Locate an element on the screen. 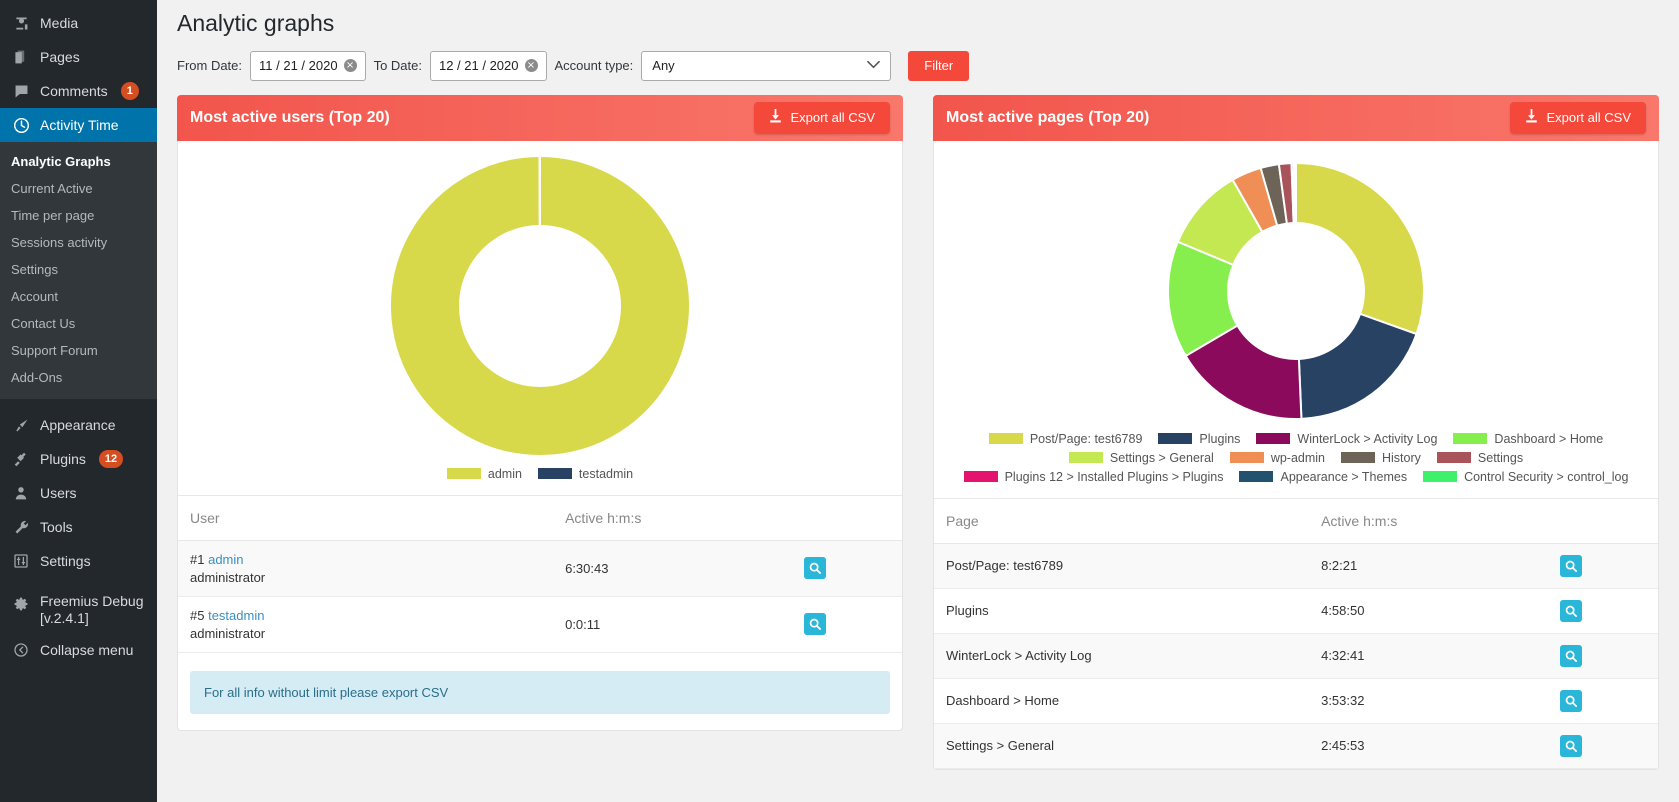  legend-item: Dashboard > Home is located at coordinates (1528, 439).